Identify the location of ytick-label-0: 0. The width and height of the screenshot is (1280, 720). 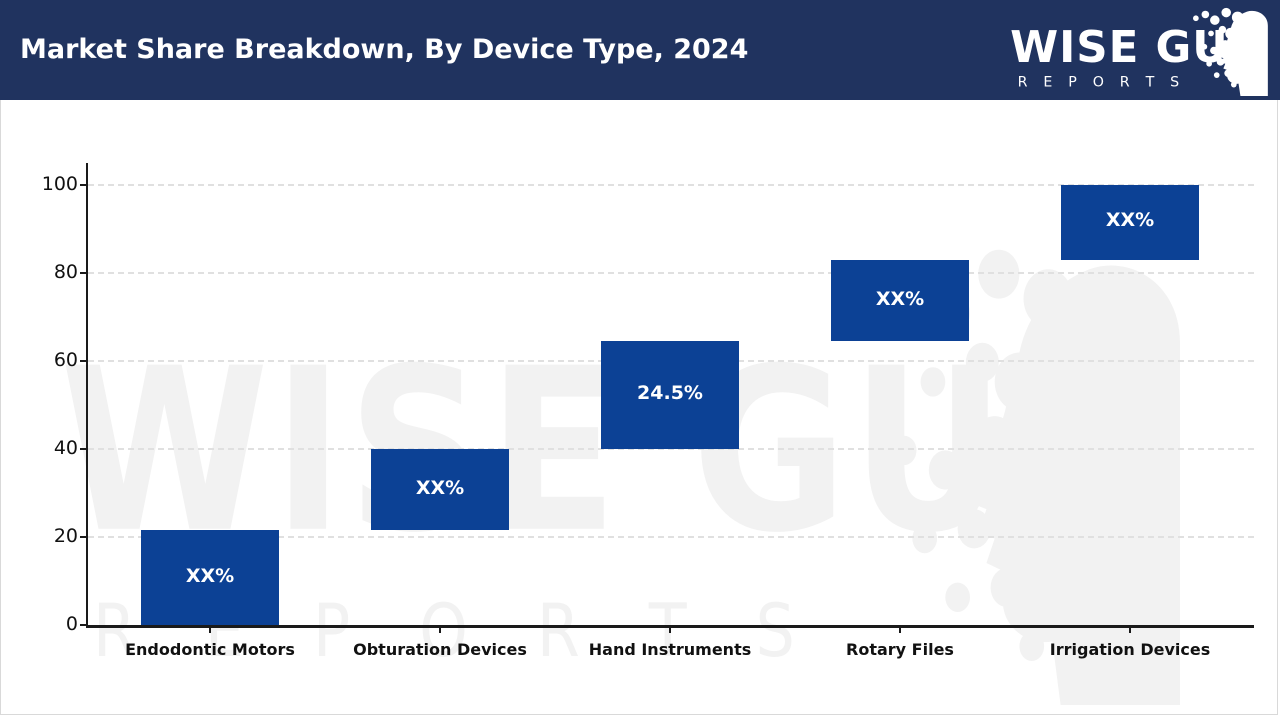
(71, 624).